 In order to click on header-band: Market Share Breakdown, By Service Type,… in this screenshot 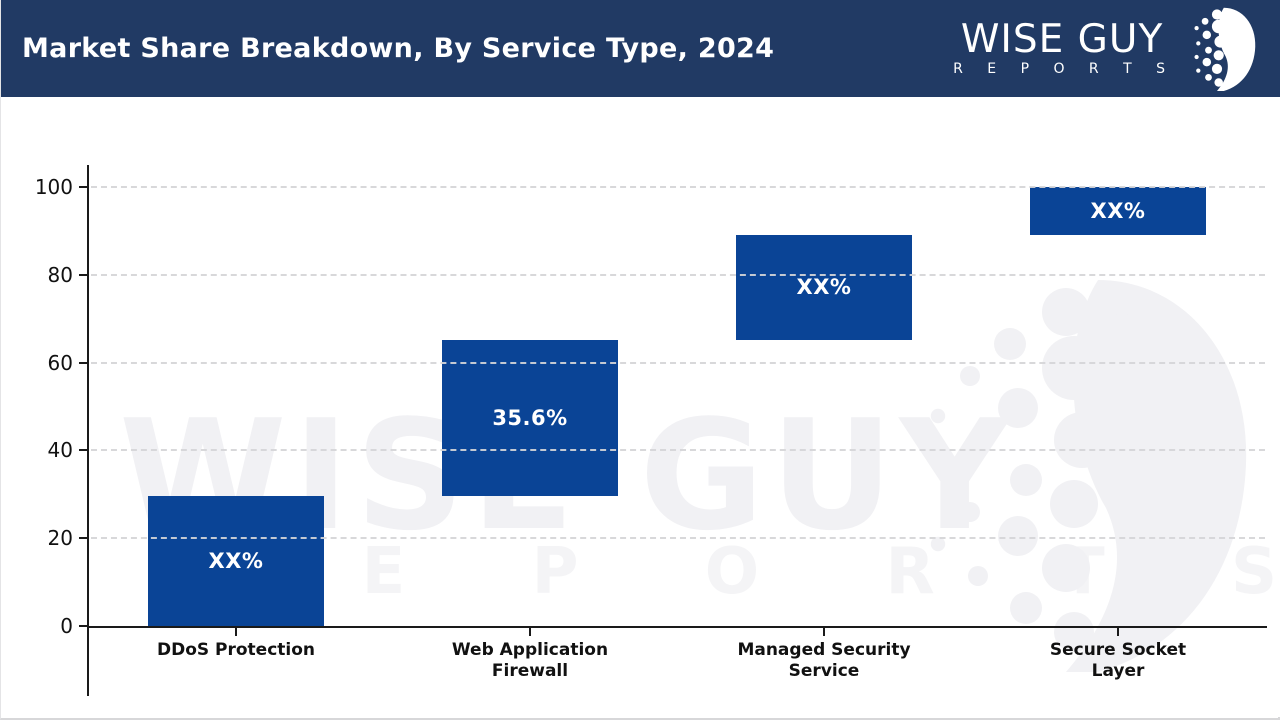, I will do `click(640, 48)`.